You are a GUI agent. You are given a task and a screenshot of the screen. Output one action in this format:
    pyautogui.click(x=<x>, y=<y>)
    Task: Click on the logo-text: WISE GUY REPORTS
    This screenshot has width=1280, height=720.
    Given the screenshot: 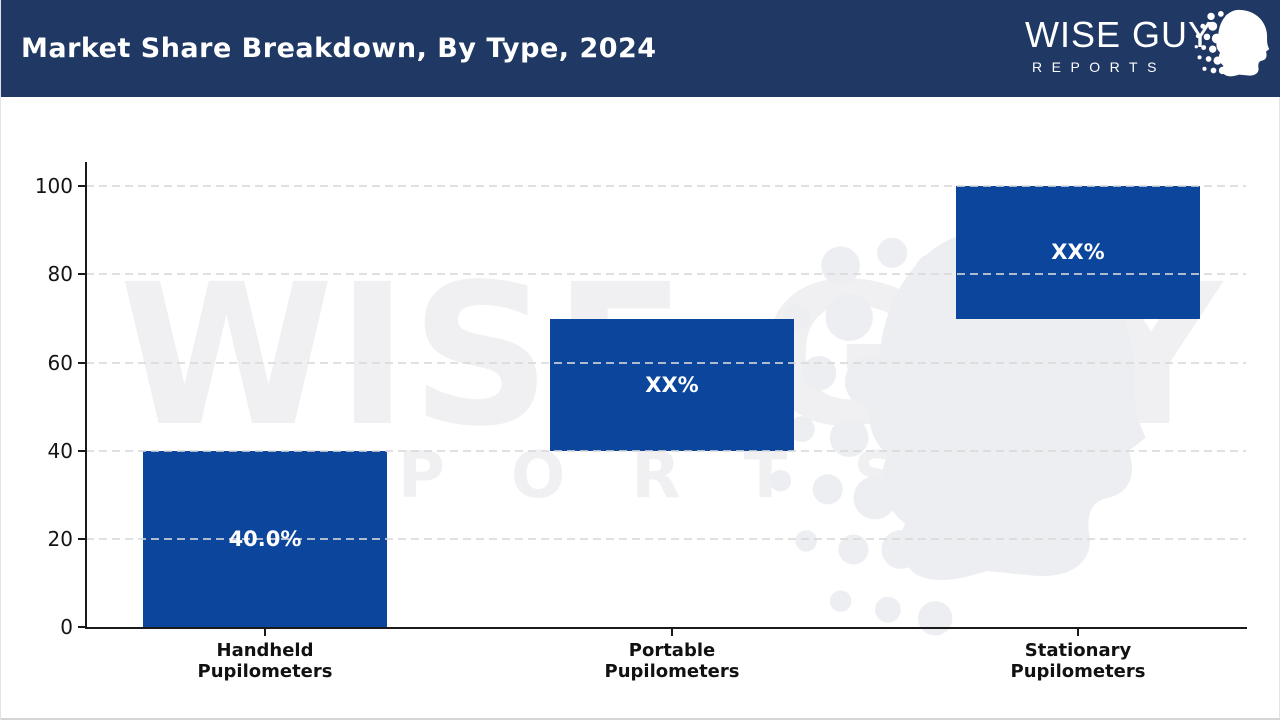 What is the action you would take?
    pyautogui.click(x=1119, y=44)
    